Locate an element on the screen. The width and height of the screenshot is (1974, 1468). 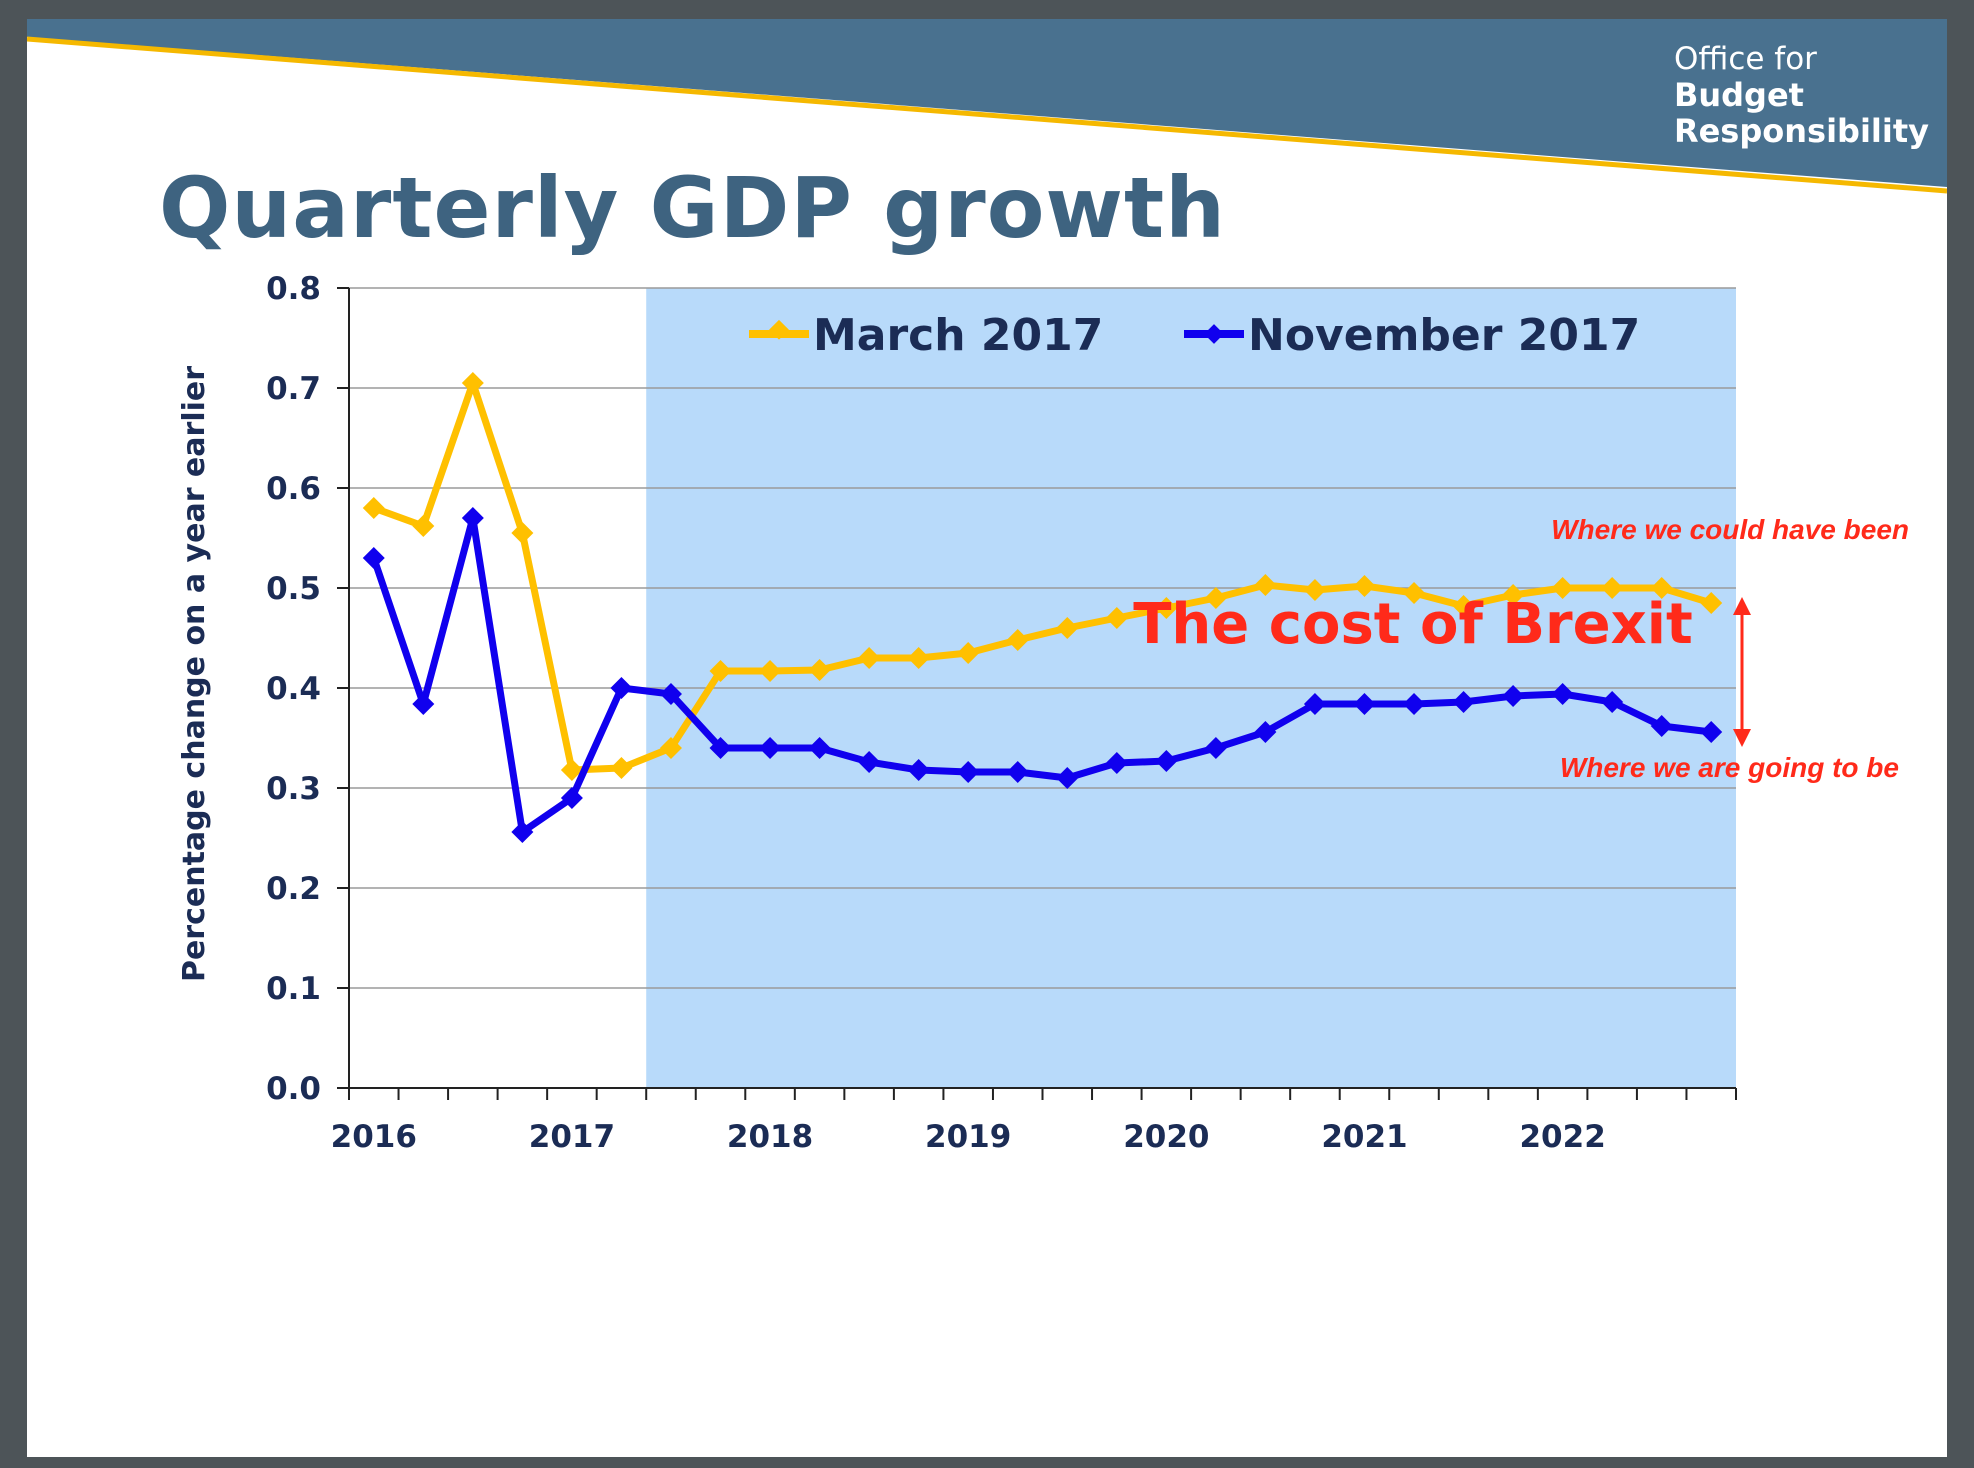
legend-label-march: March 2017 is located at coordinates (958, 335).